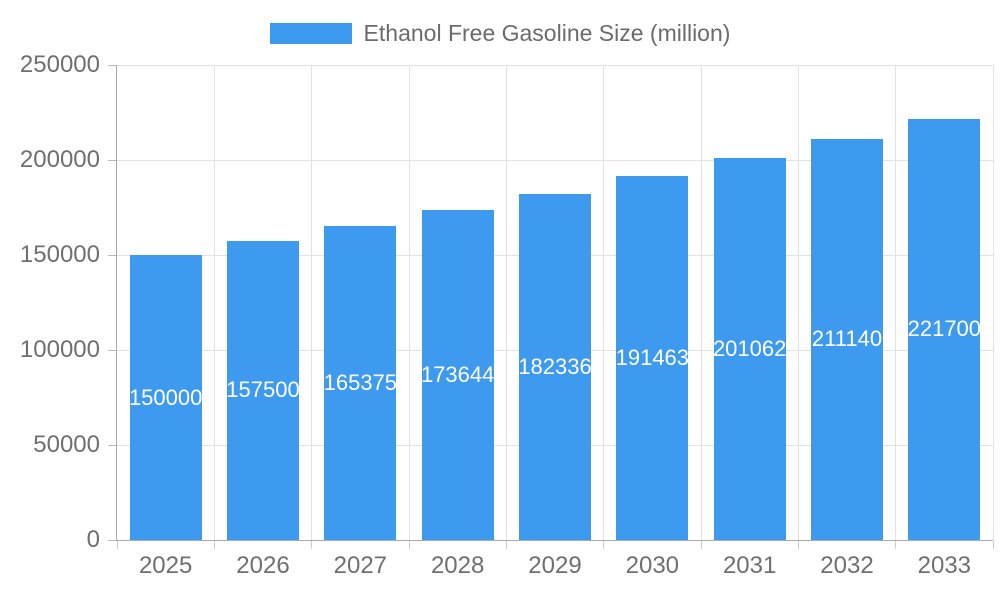  Describe the element at coordinates (116, 302) in the screenshot. I see `y-axis-line` at that location.